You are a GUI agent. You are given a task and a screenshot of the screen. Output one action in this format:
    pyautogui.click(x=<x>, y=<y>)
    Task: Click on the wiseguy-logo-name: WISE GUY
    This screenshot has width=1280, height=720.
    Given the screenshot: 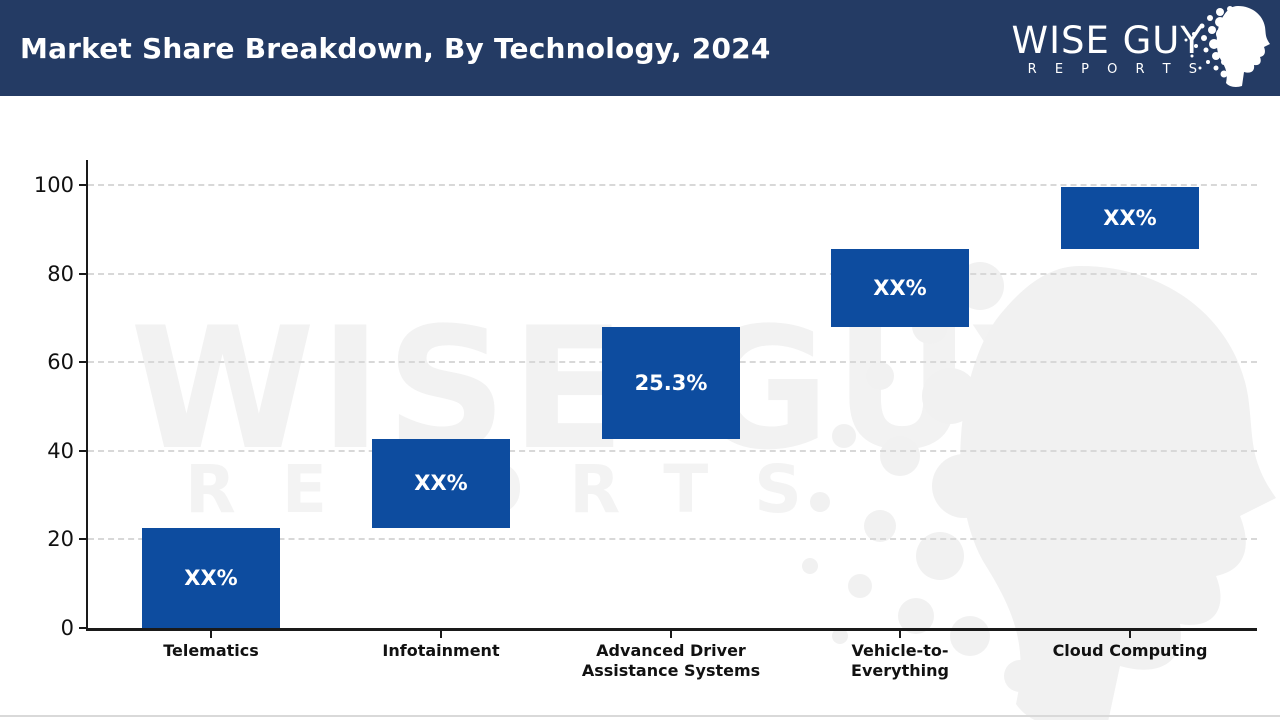 What is the action you would take?
    pyautogui.click(x=1107, y=40)
    